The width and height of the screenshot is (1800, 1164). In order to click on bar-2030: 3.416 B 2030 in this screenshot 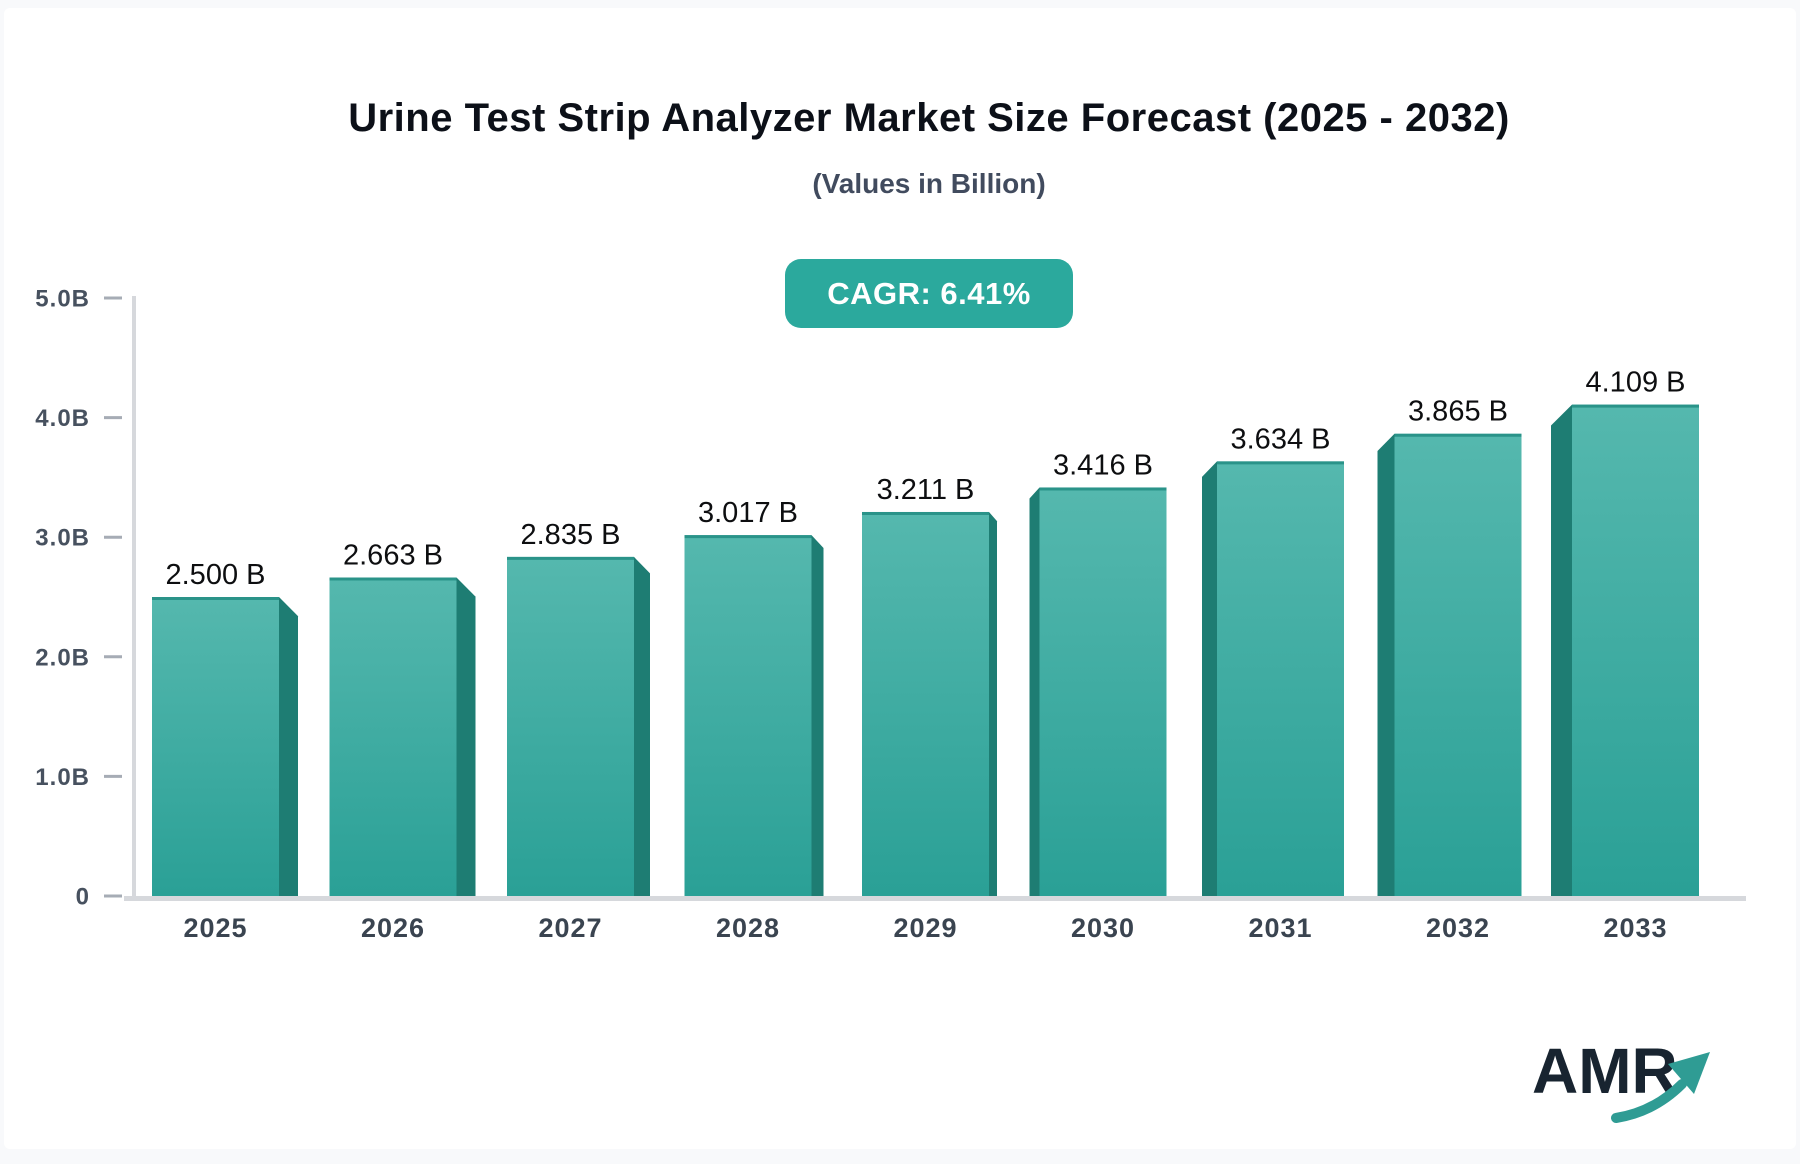, I will do `click(1098, 696)`.